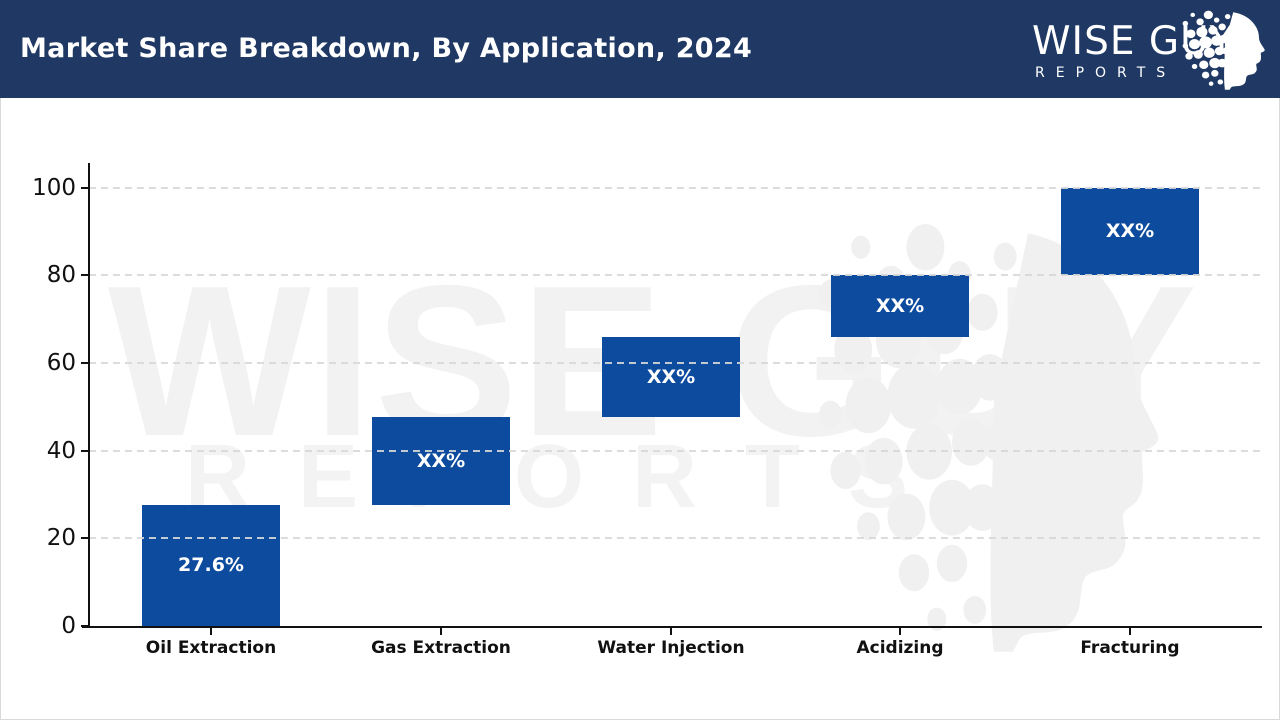 This screenshot has height=720, width=1280. Describe the element at coordinates (1138, 50) in the screenshot. I see `brand-logo: WISE GUY REPORTS` at that location.